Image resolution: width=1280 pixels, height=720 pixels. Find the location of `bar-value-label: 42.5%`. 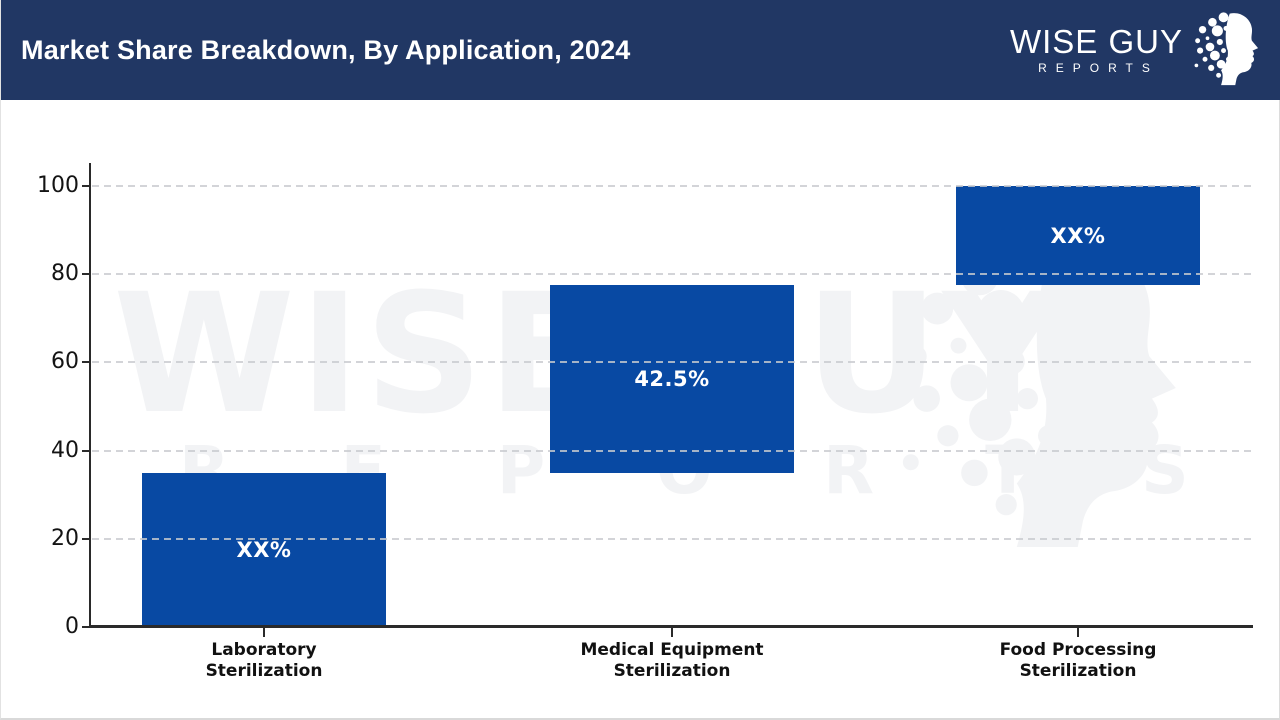

bar-value-label: 42.5% is located at coordinates (672, 378).